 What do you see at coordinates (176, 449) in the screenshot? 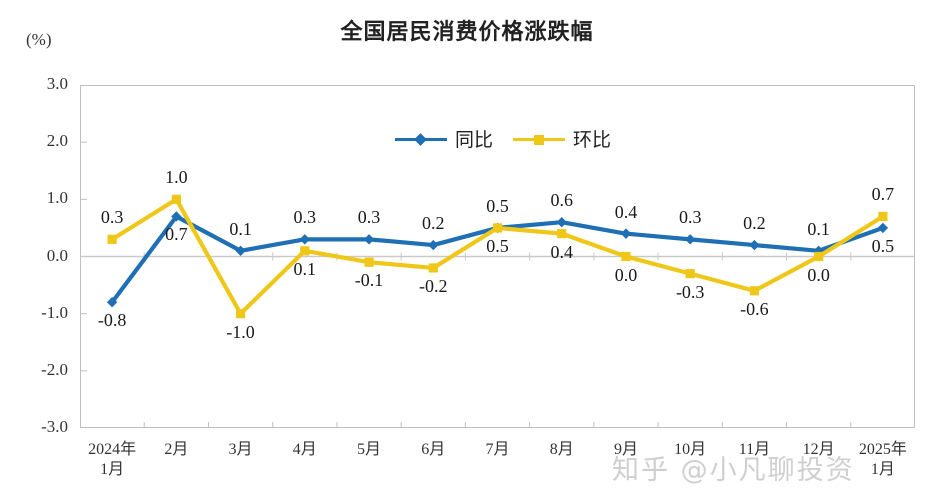
I see `x-axis-tick-label: 2月` at bounding box center [176, 449].